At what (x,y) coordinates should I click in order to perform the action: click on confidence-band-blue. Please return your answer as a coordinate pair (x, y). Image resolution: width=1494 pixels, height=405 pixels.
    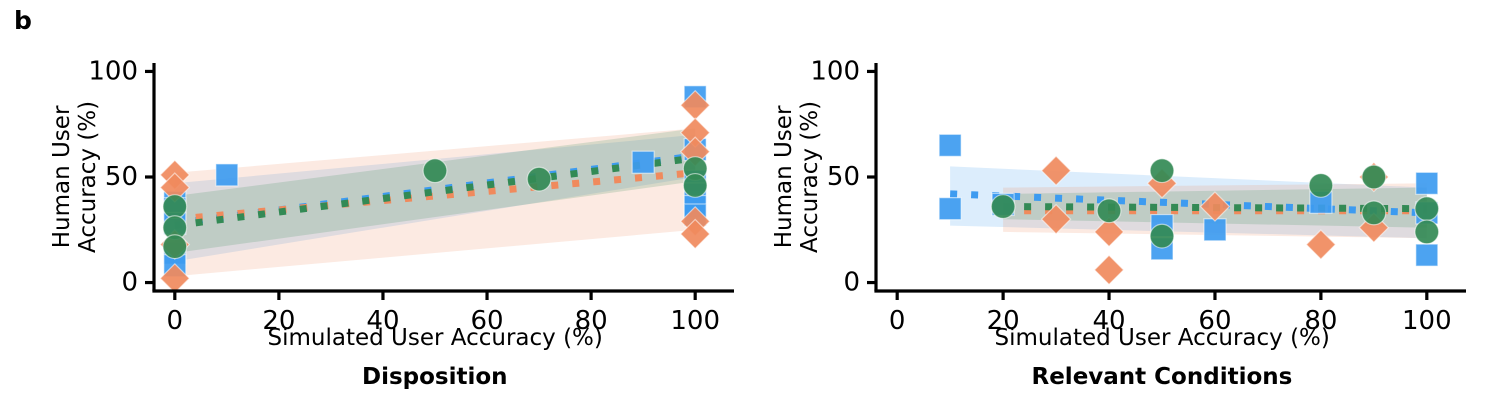
    Looking at the image, I should click on (435, 198).